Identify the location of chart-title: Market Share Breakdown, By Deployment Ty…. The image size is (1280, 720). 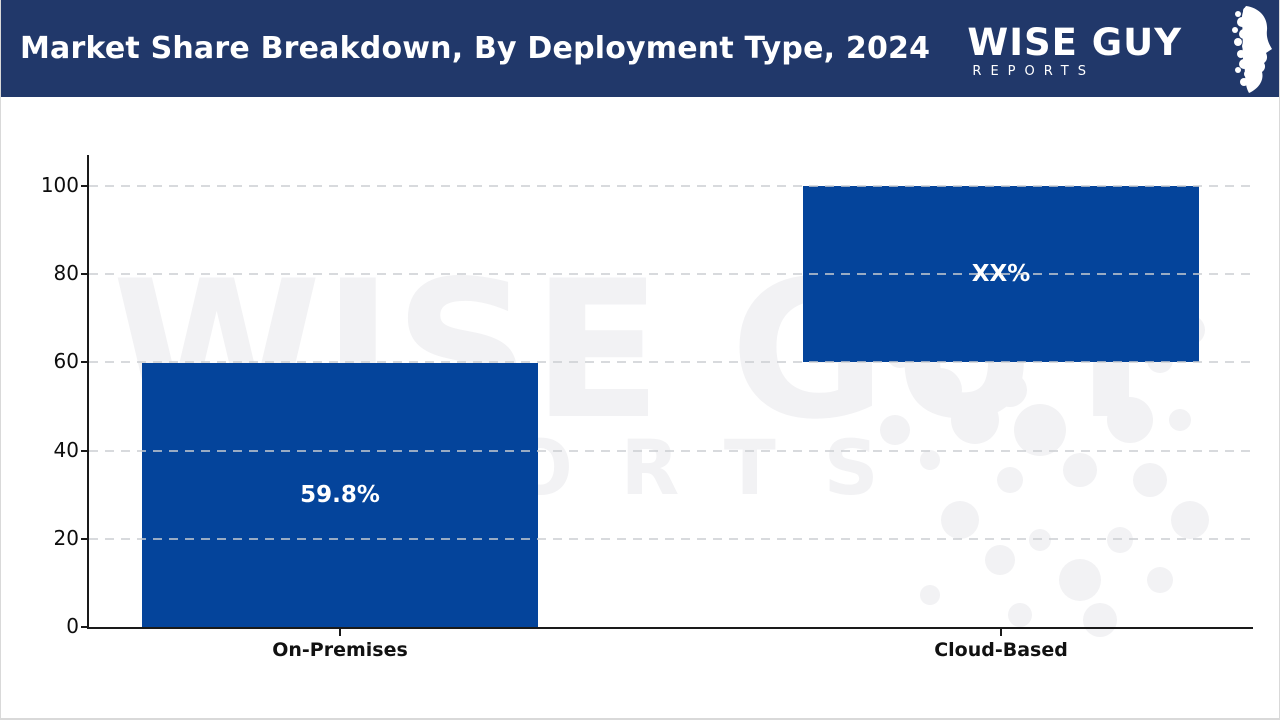
(475, 48).